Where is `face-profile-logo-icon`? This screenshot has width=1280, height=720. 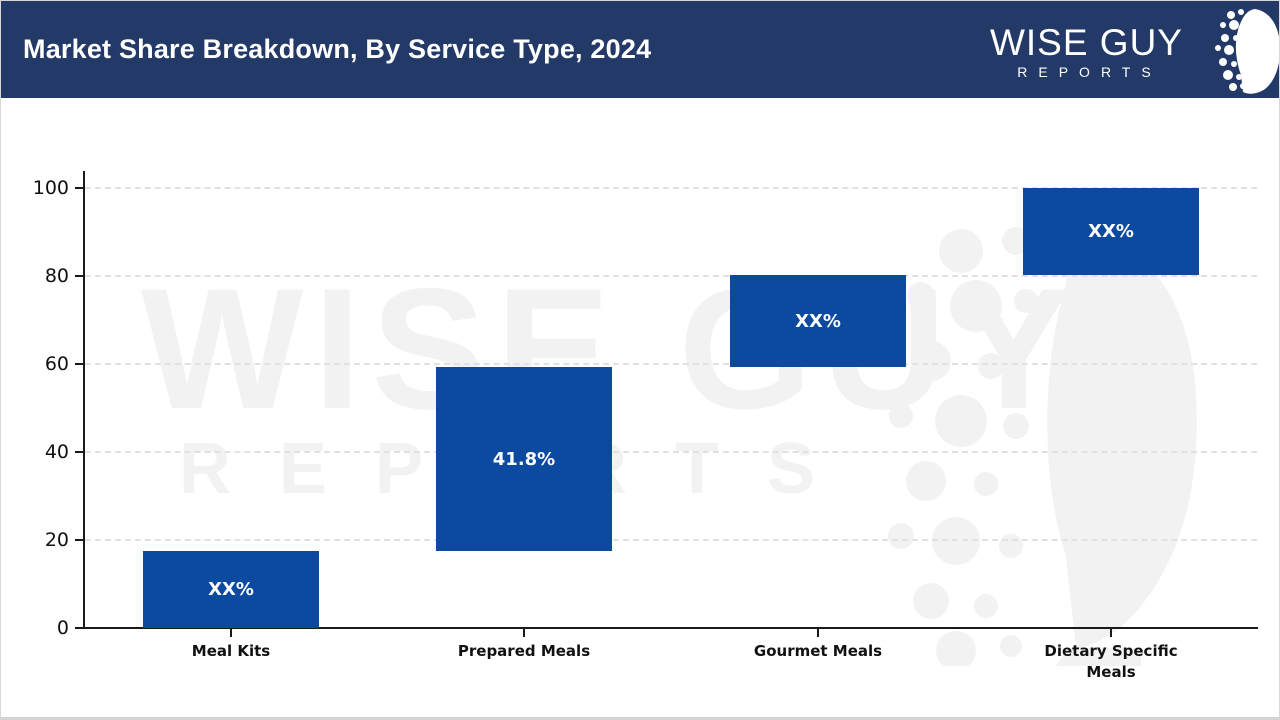 face-profile-logo-icon is located at coordinates (1247, 51).